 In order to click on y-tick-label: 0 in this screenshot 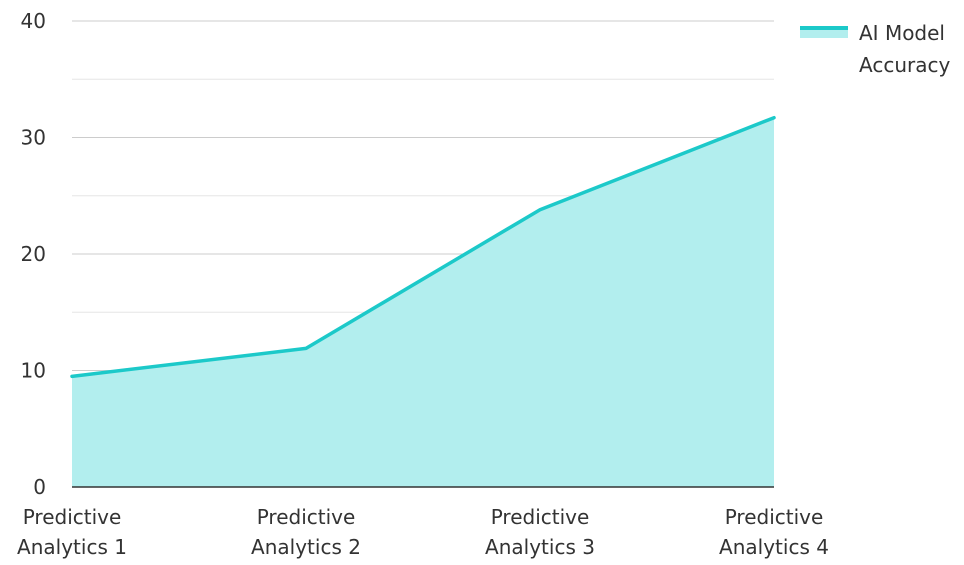, I will do `click(39, 487)`.